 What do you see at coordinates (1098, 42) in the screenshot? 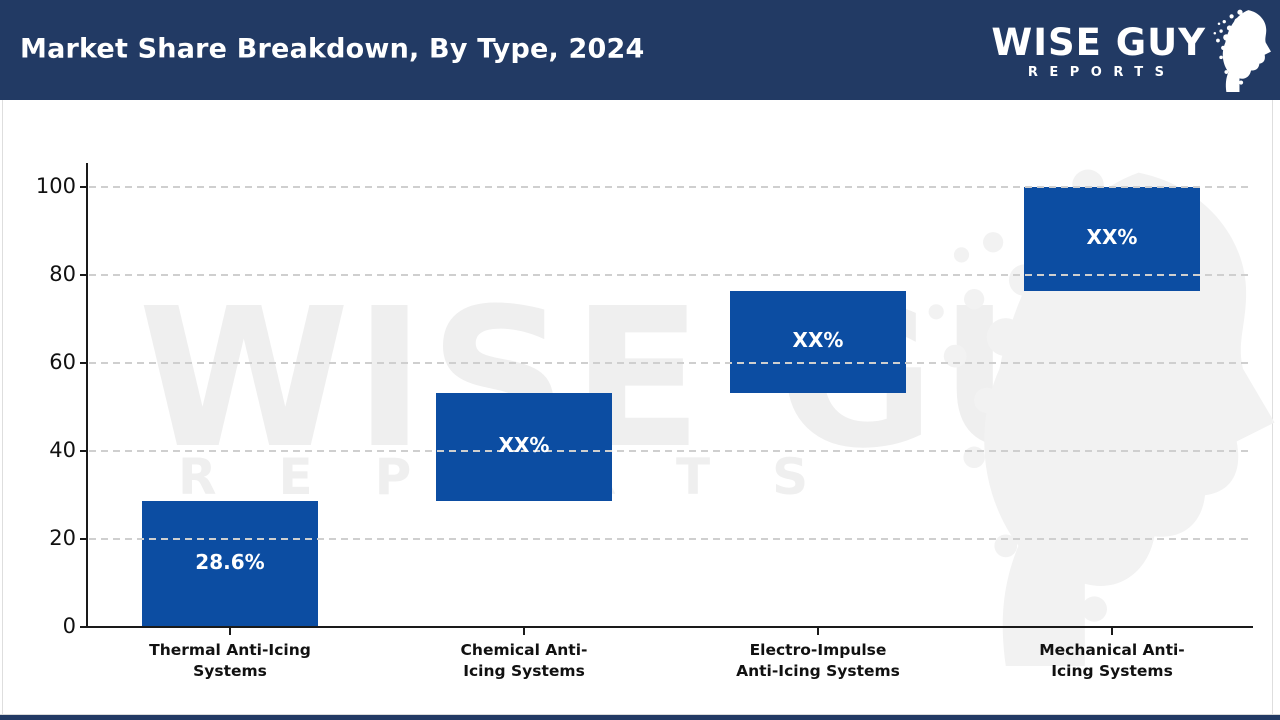
I see `logo-wiseguy-label: WISE GUY` at bounding box center [1098, 42].